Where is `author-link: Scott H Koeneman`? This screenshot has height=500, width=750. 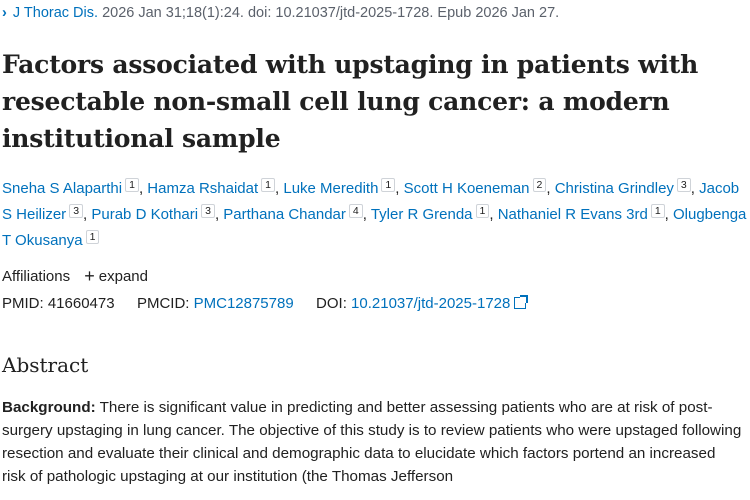 author-link: Scott H Koeneman is located at coordinates (466, 188).